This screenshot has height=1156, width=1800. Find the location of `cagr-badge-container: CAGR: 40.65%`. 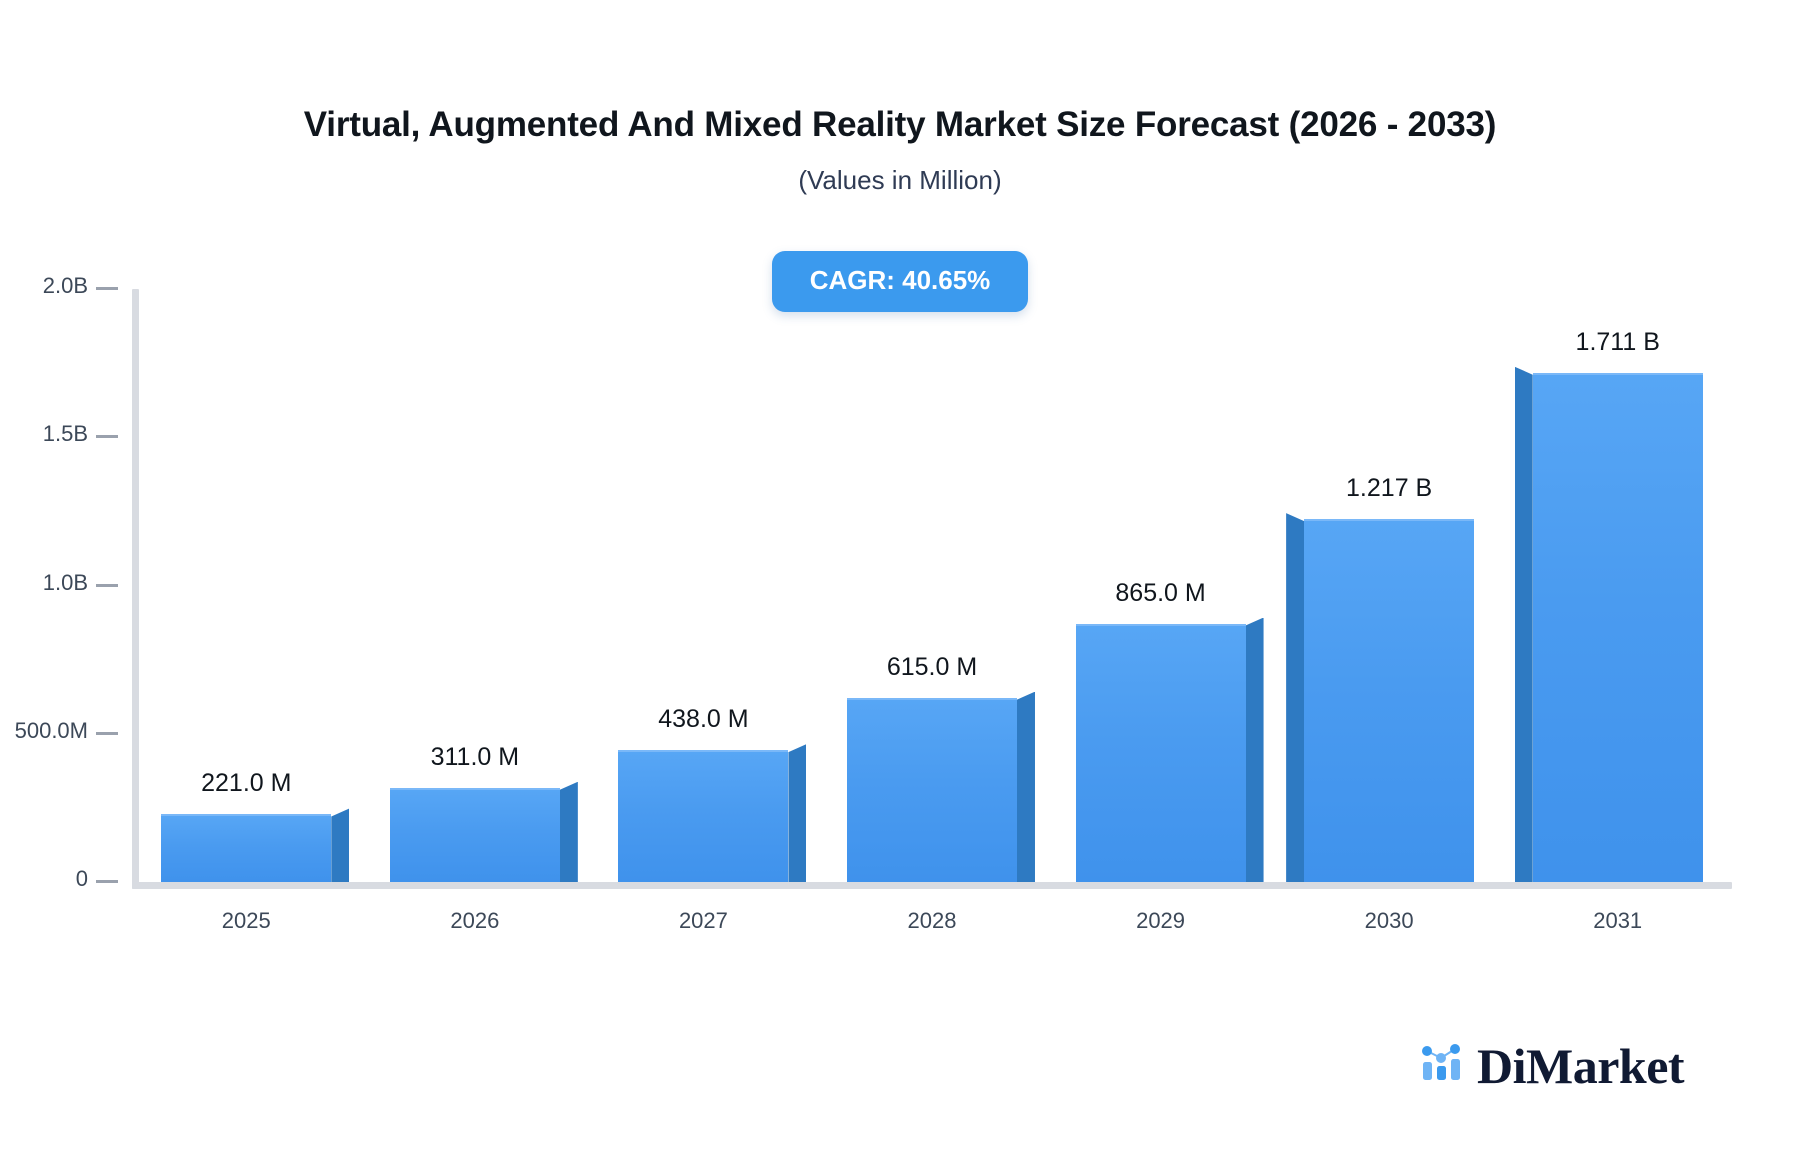

cagr-badge-container: CAGR: 40.65% is located at coordinates (900, 282).